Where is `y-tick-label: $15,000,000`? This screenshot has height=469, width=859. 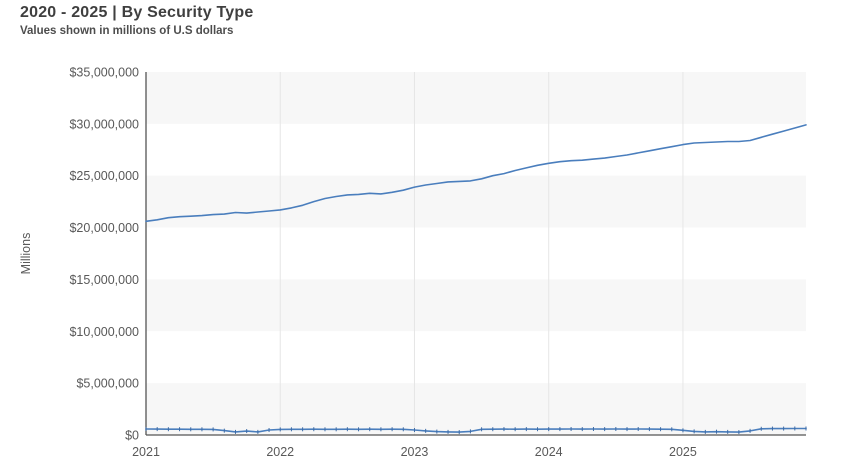 y-tick-label: $15,000,000 is located at coordinates (104, 280).